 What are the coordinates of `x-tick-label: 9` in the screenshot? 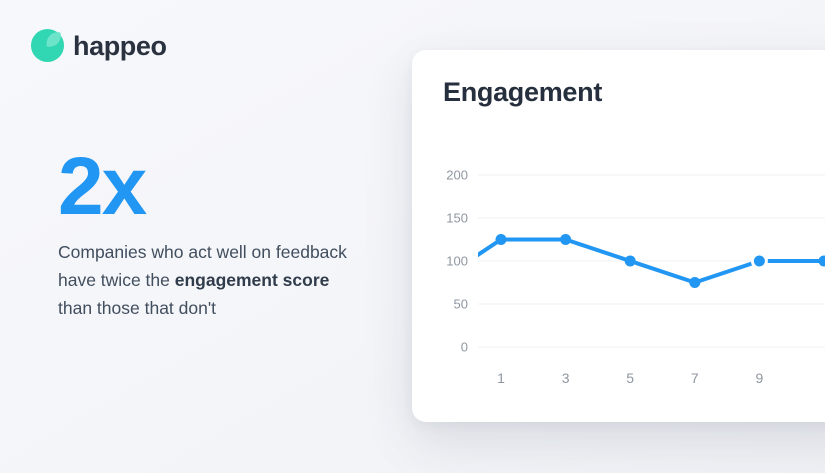 It's located at (760, 378).